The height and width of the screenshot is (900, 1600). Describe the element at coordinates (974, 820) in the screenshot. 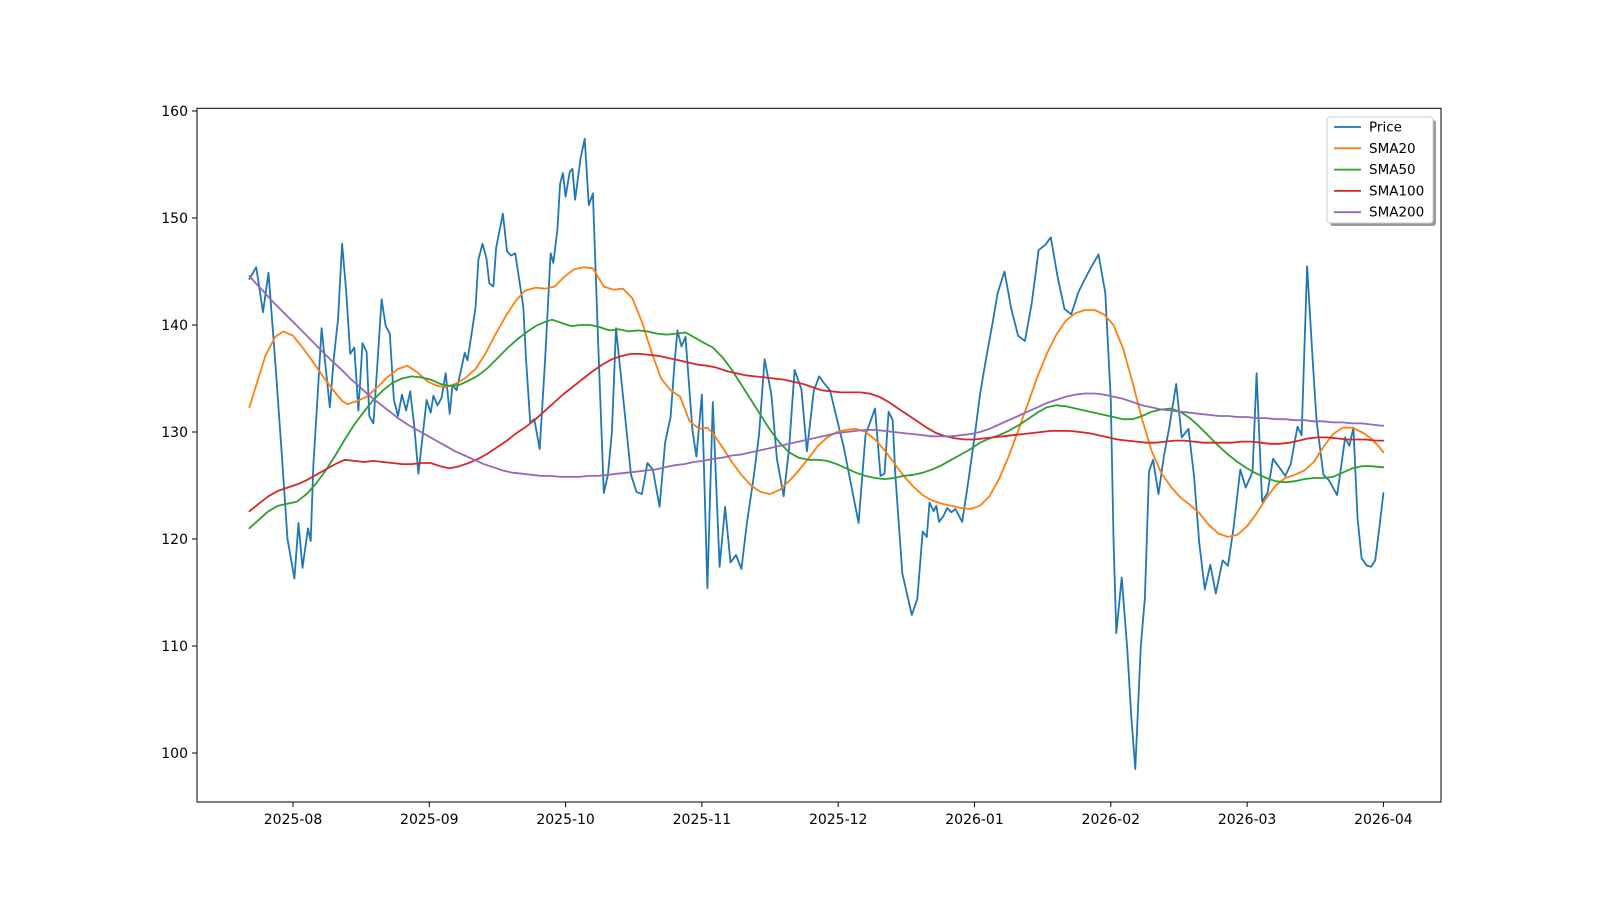

I see `x-axis-tick-label: 2026-01` at that location.